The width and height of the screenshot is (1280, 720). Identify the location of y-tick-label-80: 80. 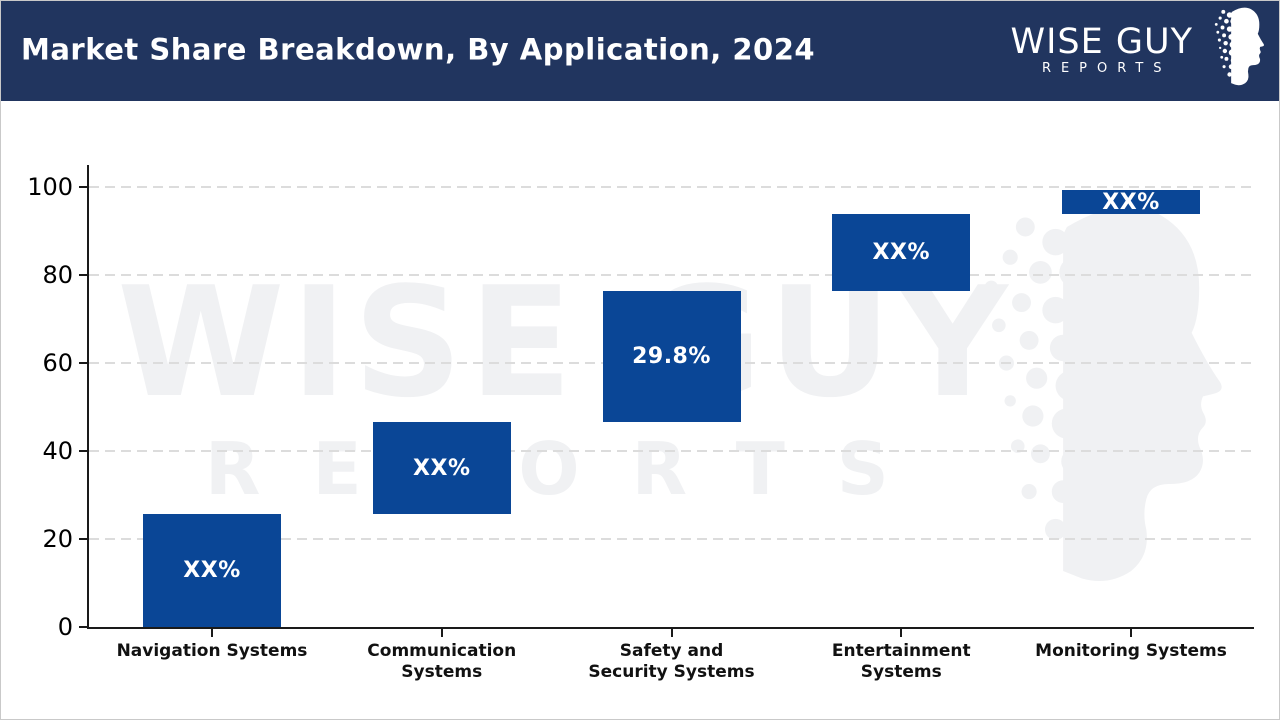
(57, 275).